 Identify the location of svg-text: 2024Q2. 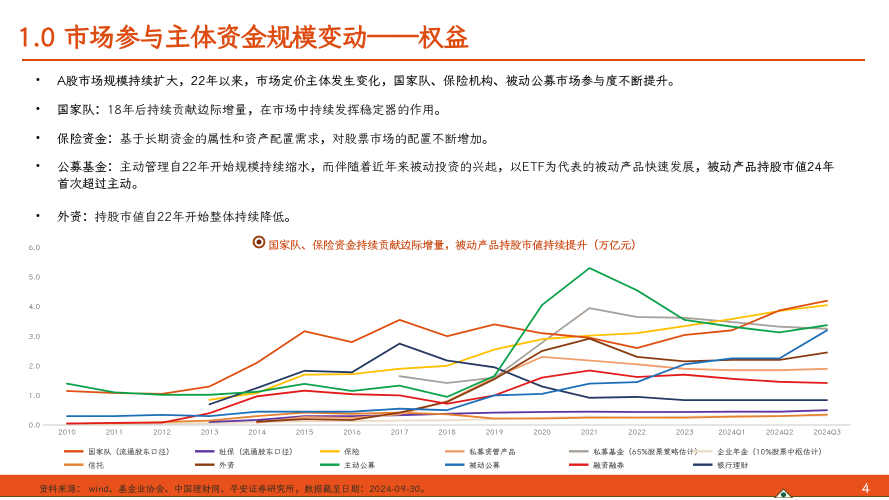
(780, 432).